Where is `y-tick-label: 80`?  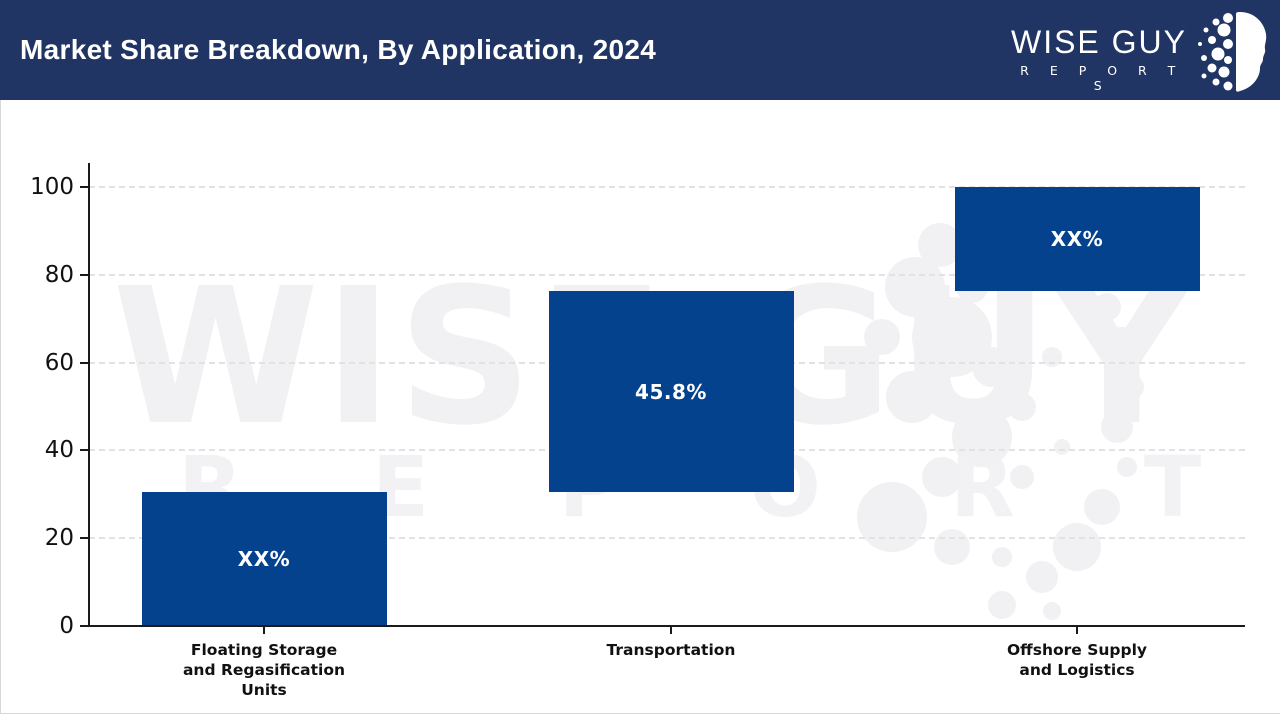
y-tick-label: 80 is located at coordinates (59, 274).